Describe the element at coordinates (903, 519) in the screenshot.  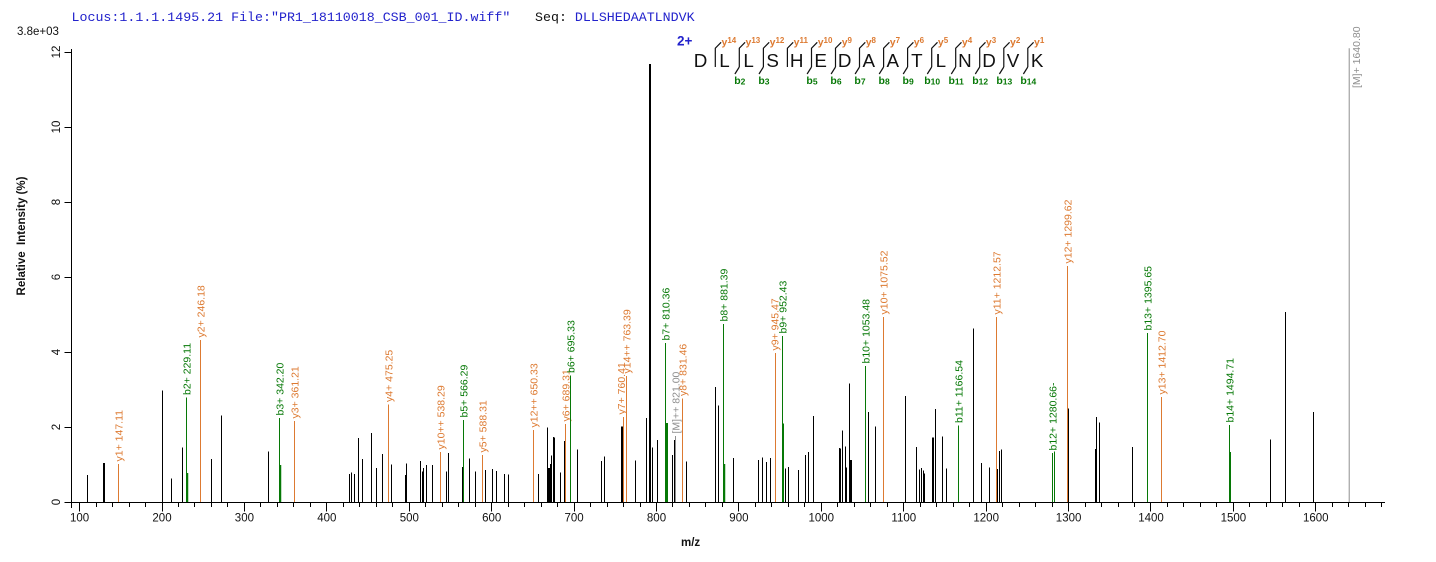
I see `svg-text: 1100` at that location.